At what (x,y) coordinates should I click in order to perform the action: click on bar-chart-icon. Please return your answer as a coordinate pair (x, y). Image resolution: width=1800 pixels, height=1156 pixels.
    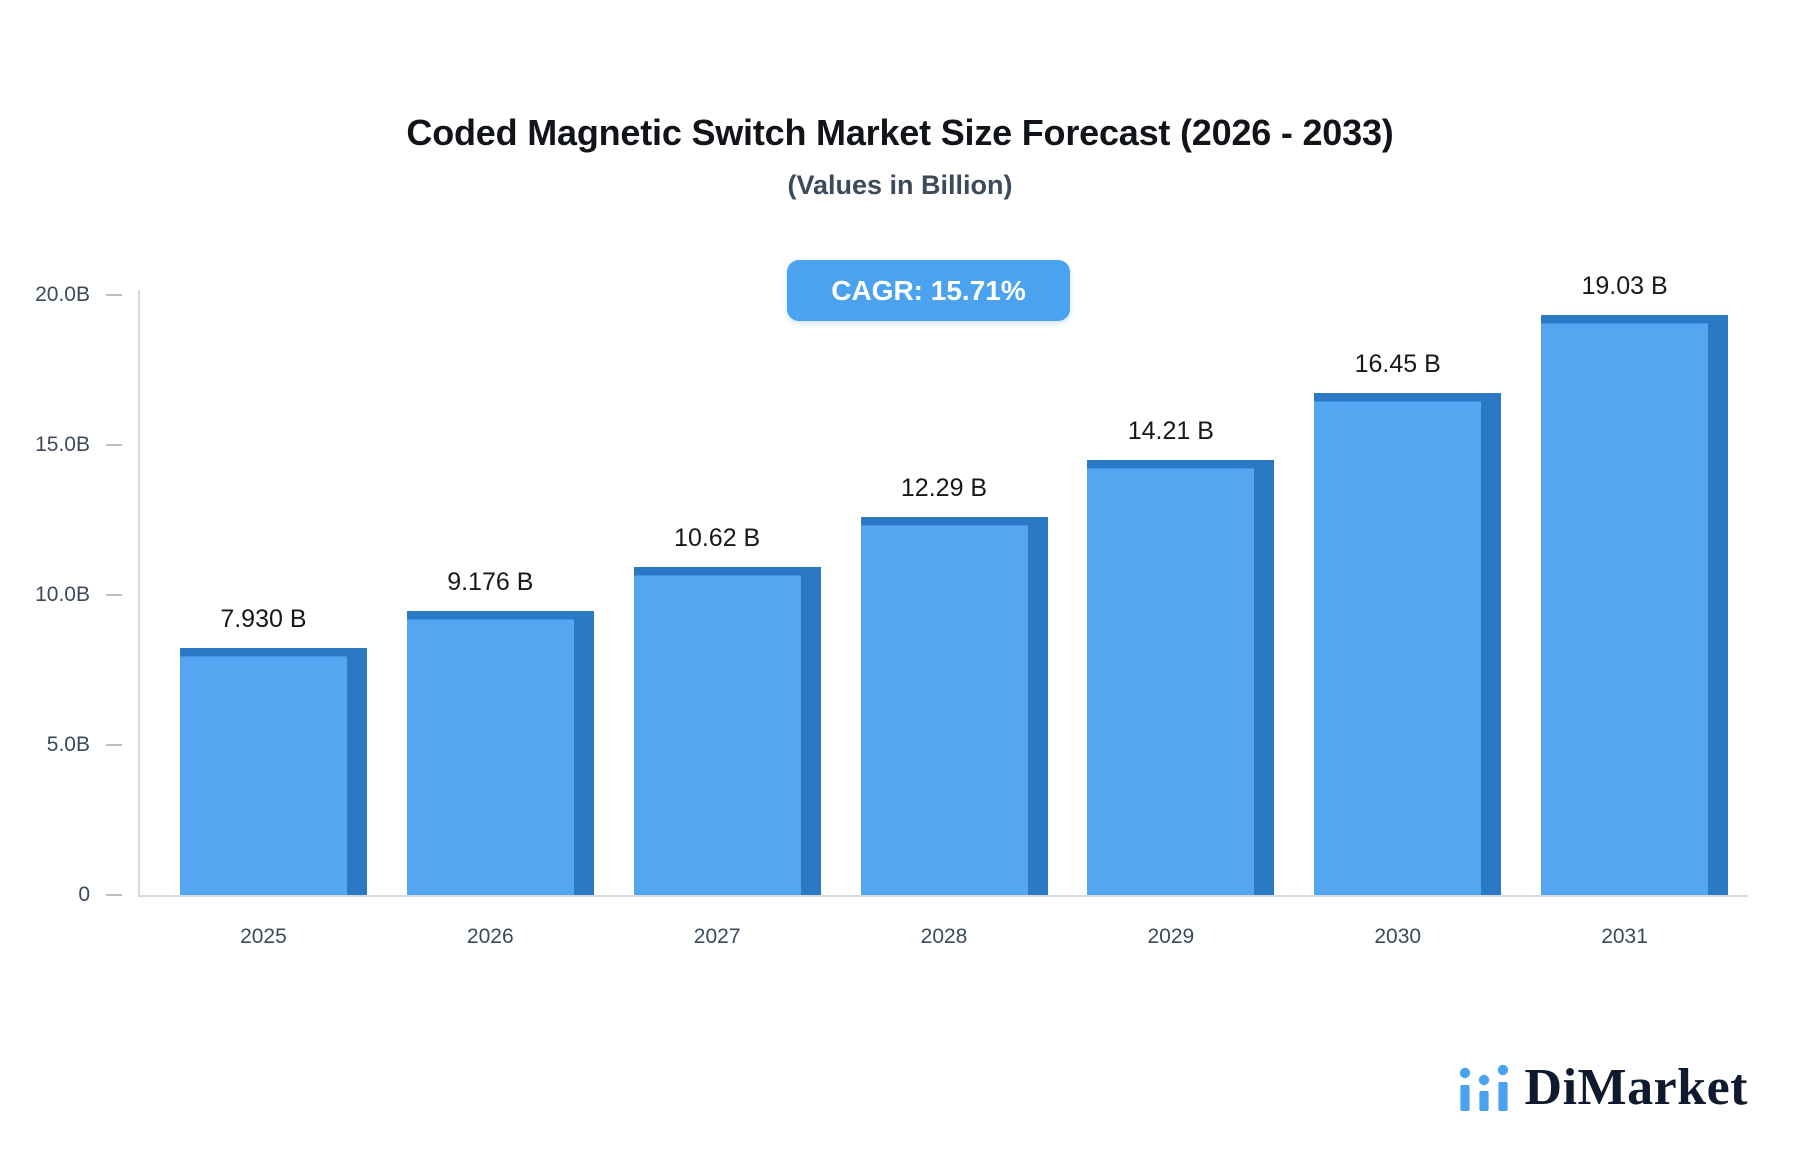
    Looking at the image, I should click on (1483, 1087).